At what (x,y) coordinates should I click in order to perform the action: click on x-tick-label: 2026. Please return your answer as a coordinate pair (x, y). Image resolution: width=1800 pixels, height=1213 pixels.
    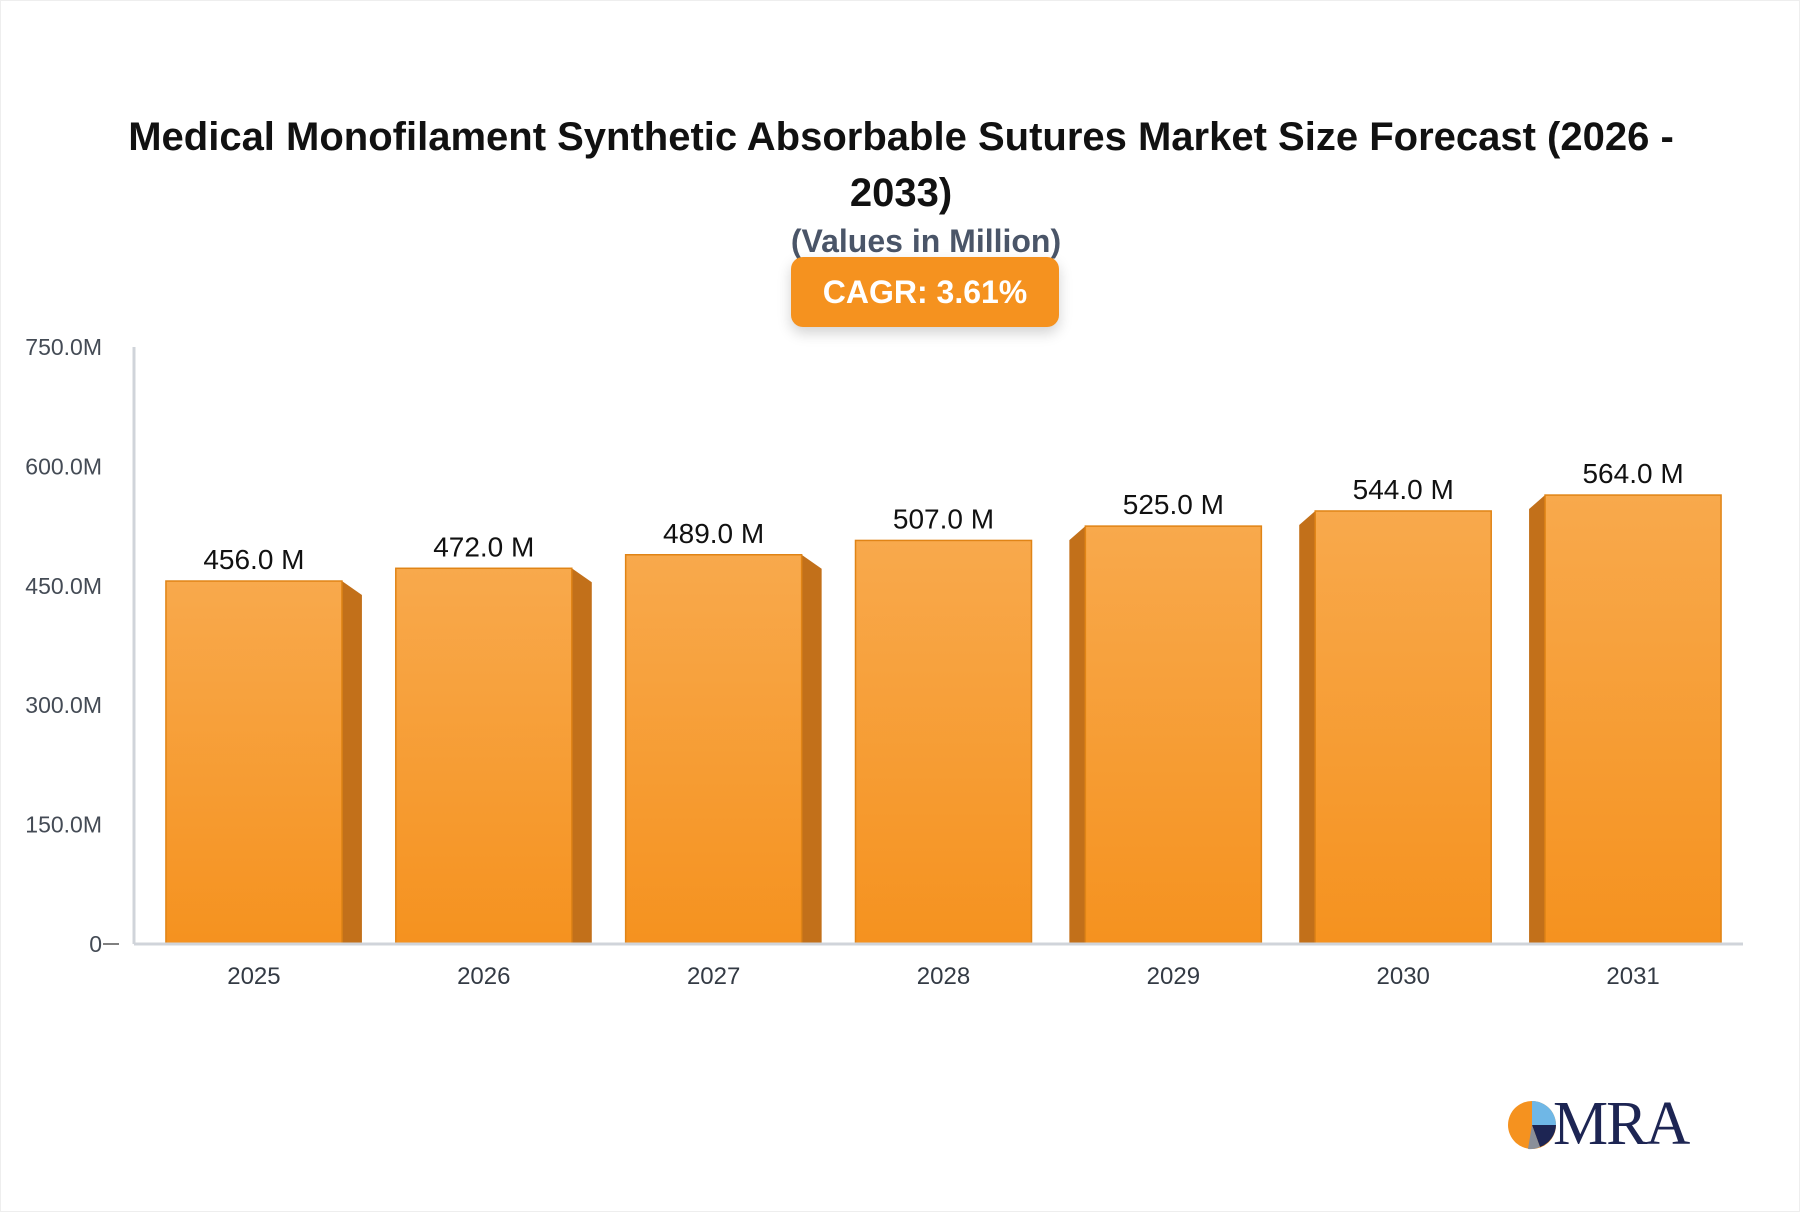
    Looking at the image, I should click on (483, 976).